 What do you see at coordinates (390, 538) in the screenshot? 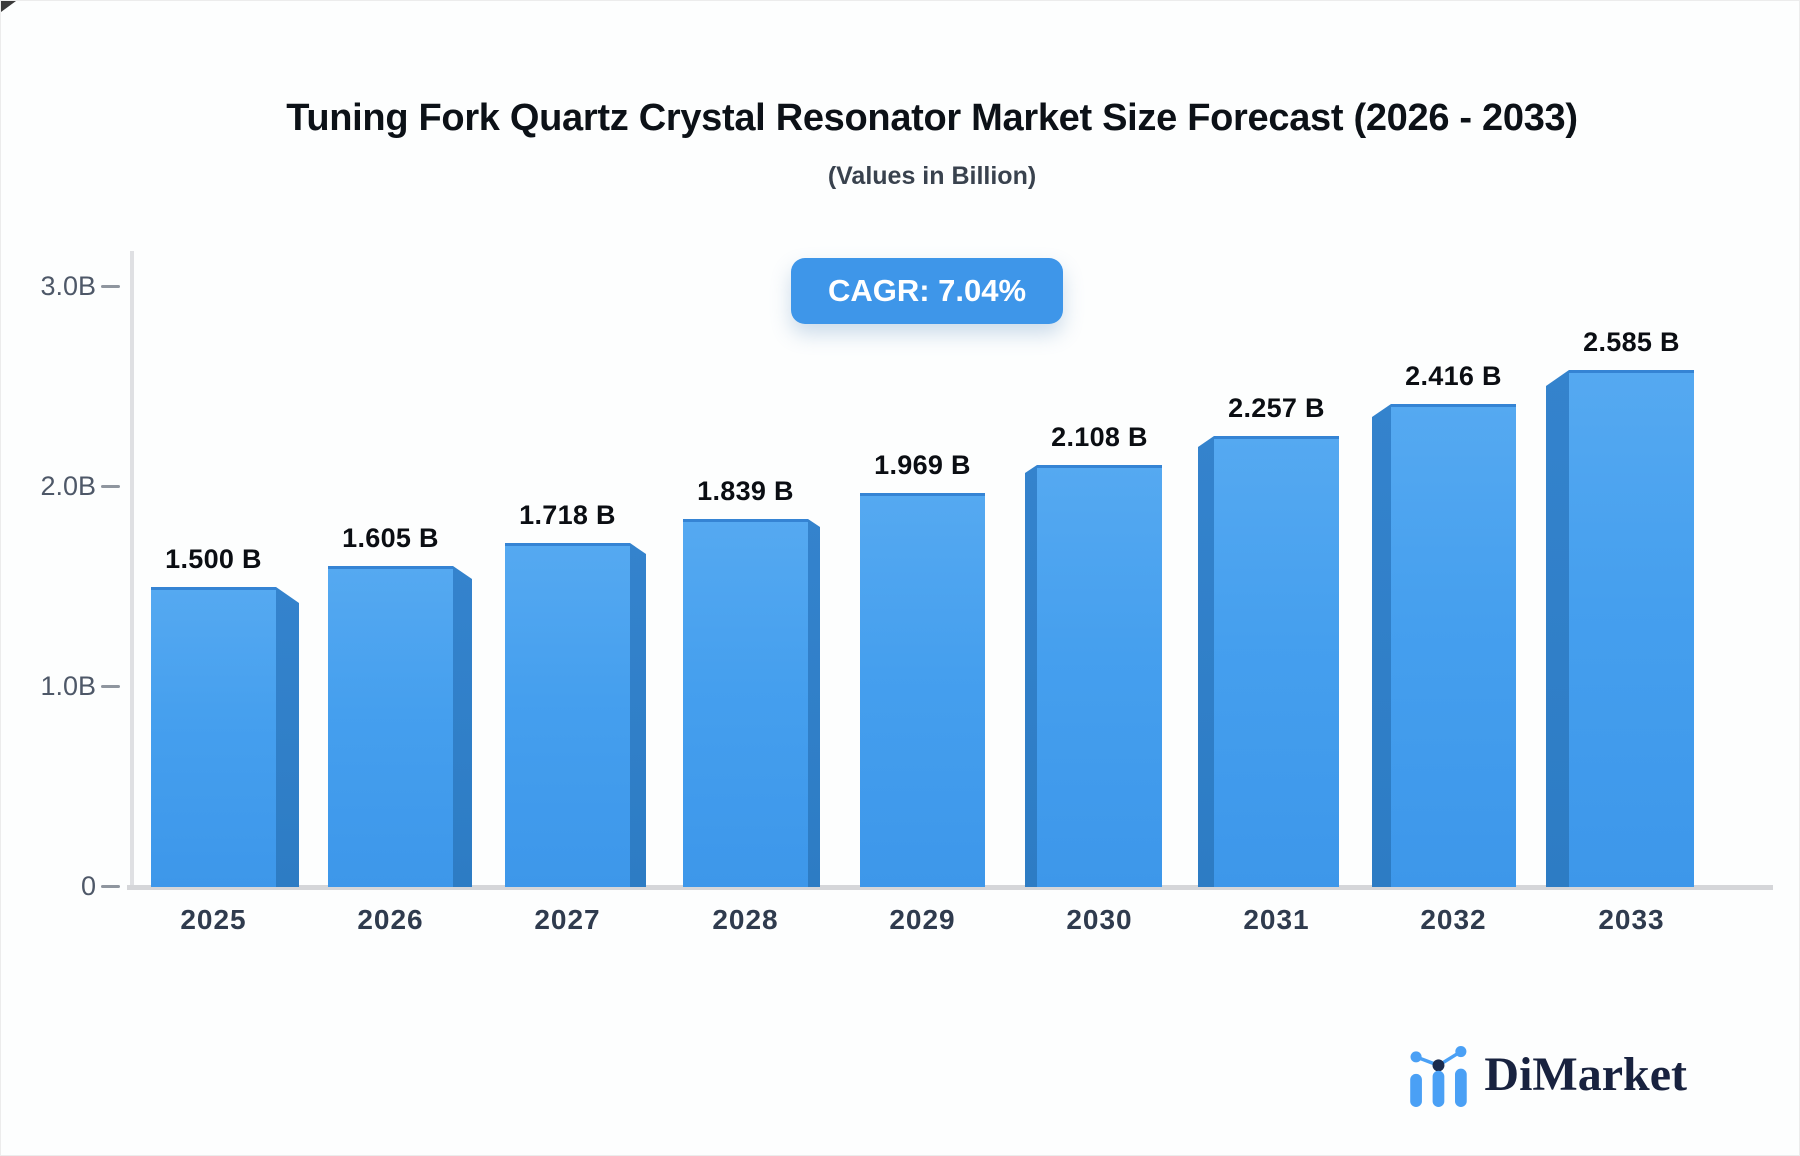
I see `bar-value-label: 1.605 B` at bounding box center [390, 538].